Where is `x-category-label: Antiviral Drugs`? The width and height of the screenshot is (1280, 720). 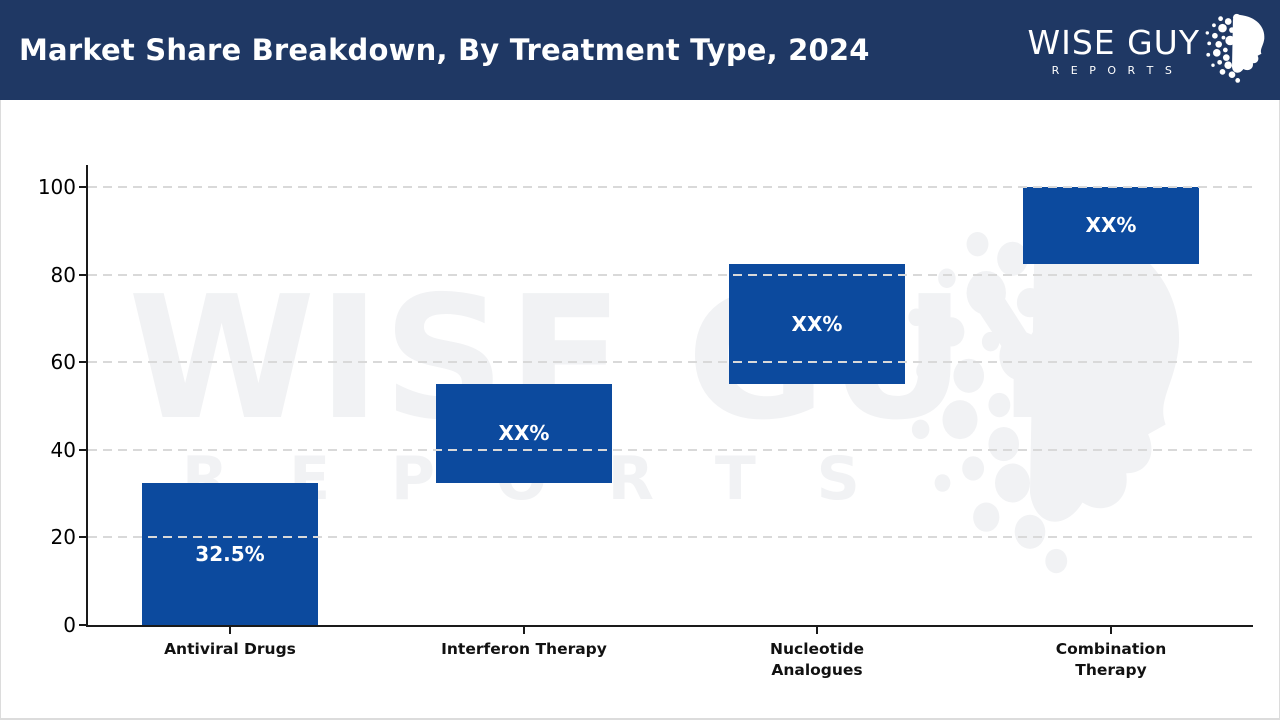
x-category-label: Antiviral Drugs is located at coordinates (230, 649).